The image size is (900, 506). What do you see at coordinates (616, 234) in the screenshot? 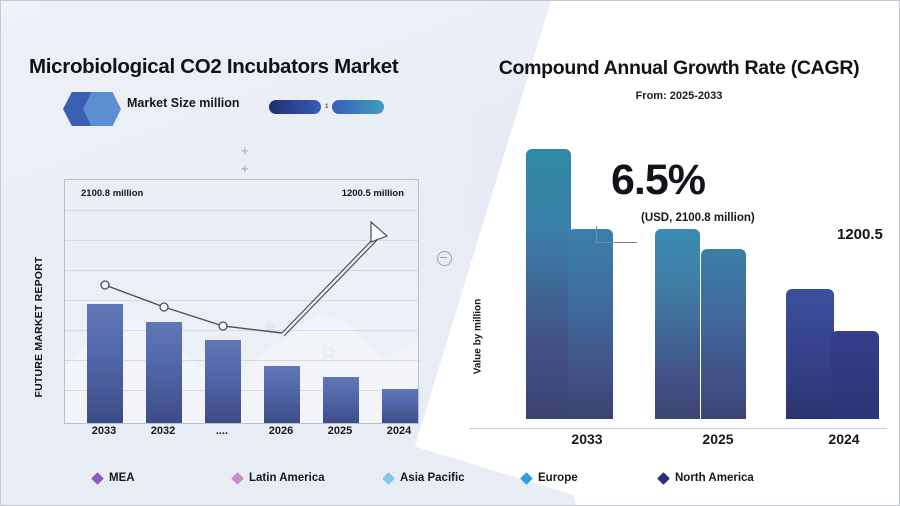
I see `callout-connector` at bounding box center [616, 234].